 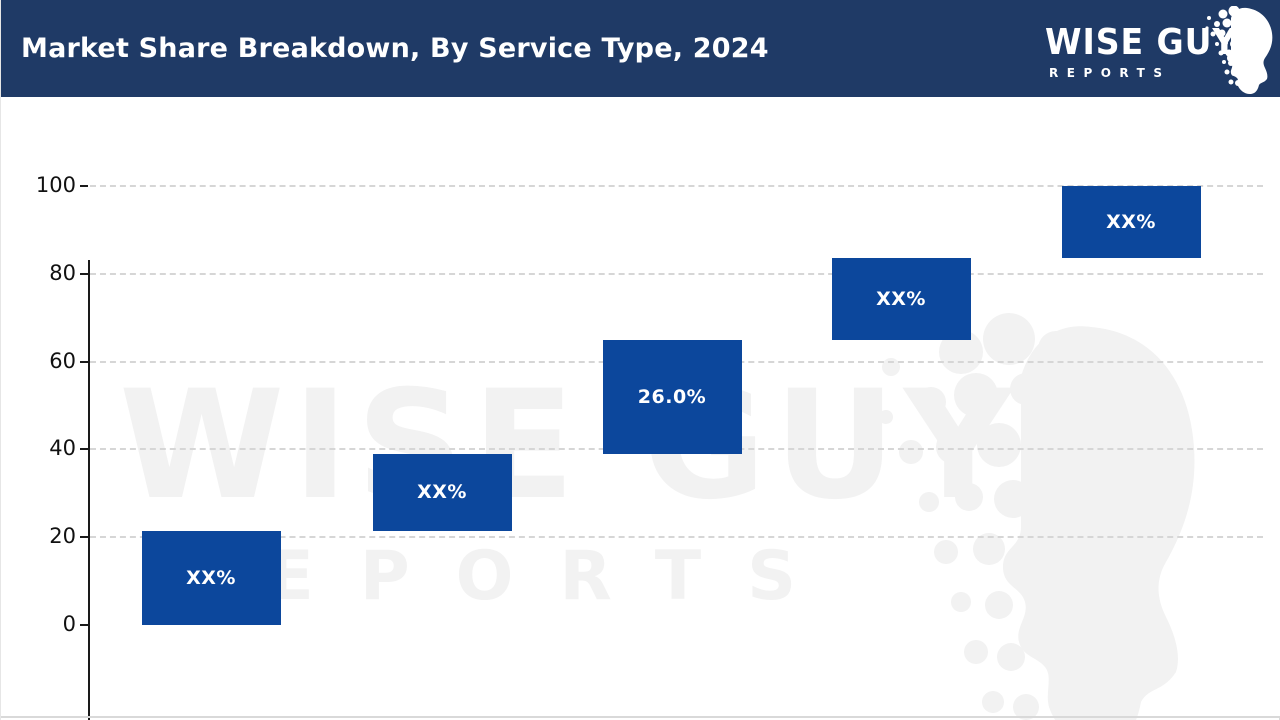 I want to click on y-tick-label-80: 80, so click(x=62, y=272).